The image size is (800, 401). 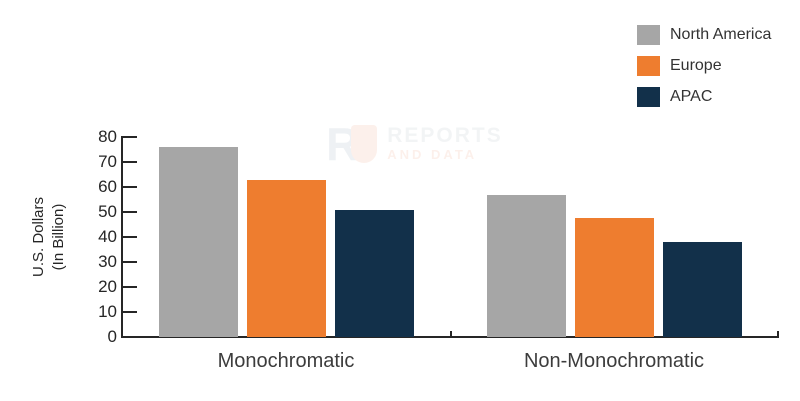 I want to click on legend-label-north-america: North America, so click(x=721, y=34).